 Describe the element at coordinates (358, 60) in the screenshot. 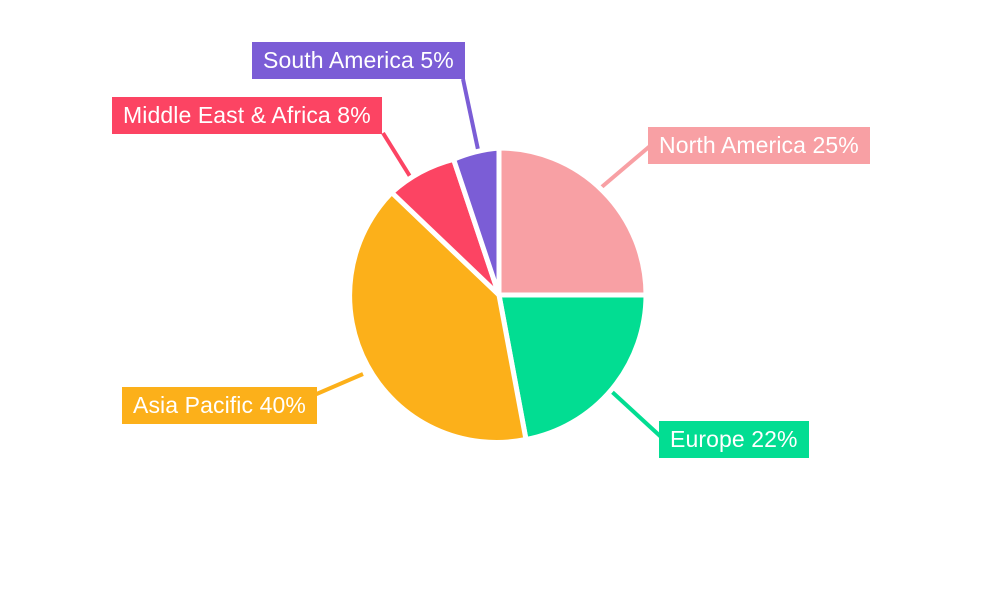

I see `pie-label-south-america: South America 5%` at that location.